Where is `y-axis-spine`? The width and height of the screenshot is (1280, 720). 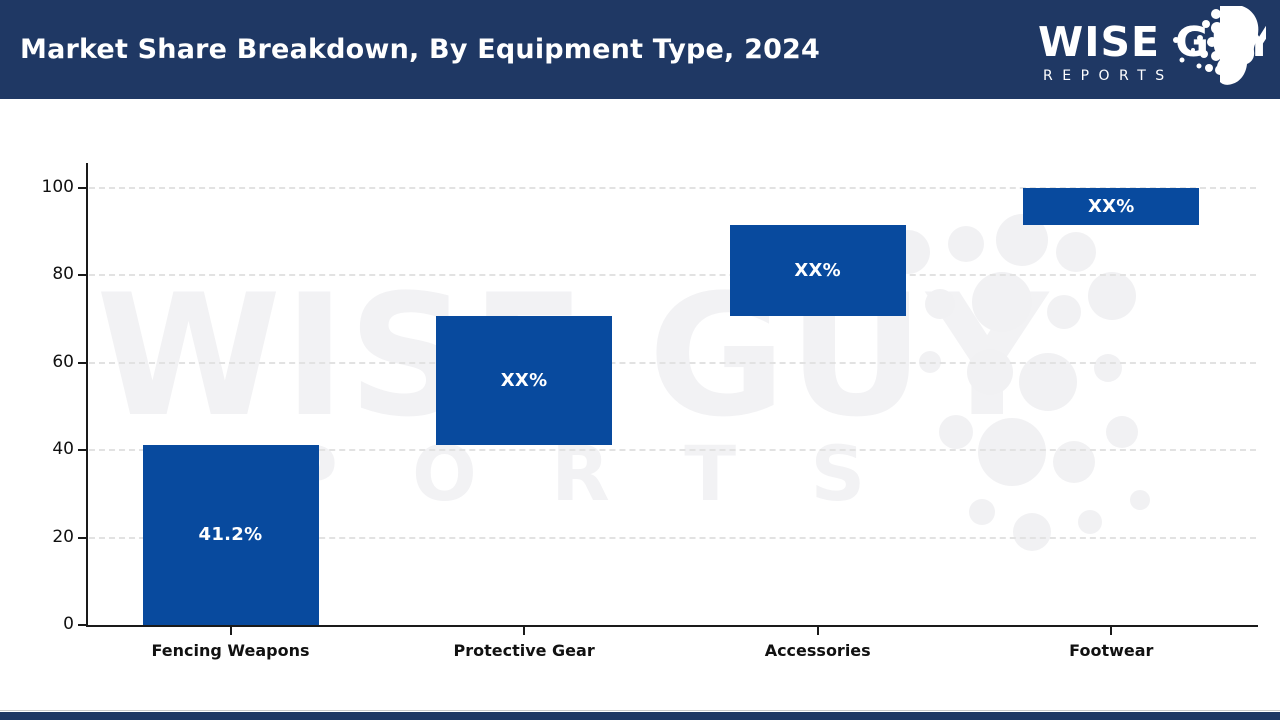
y-axis-spine is located at coordinates (87, 395).